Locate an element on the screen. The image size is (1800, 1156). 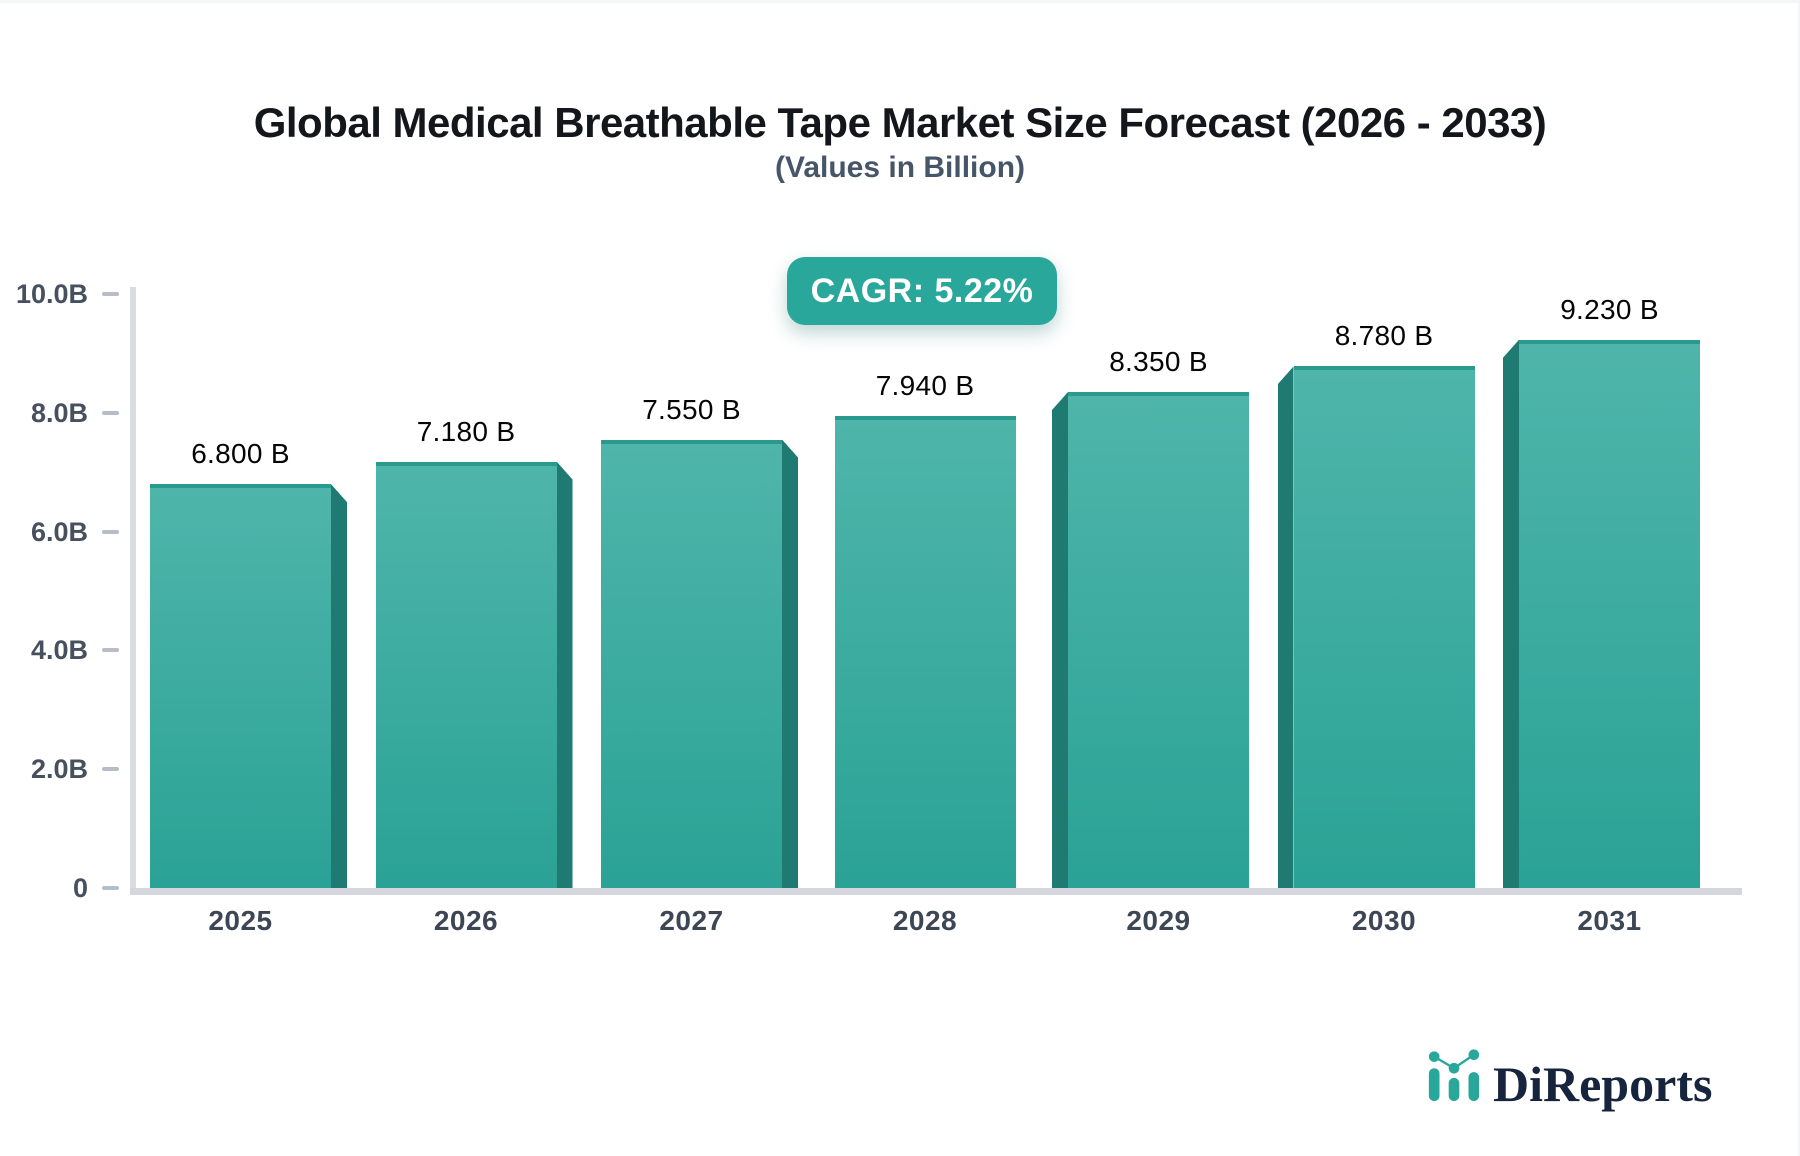
brand-logo: DiReports is located at coordinates (1568, 1077).